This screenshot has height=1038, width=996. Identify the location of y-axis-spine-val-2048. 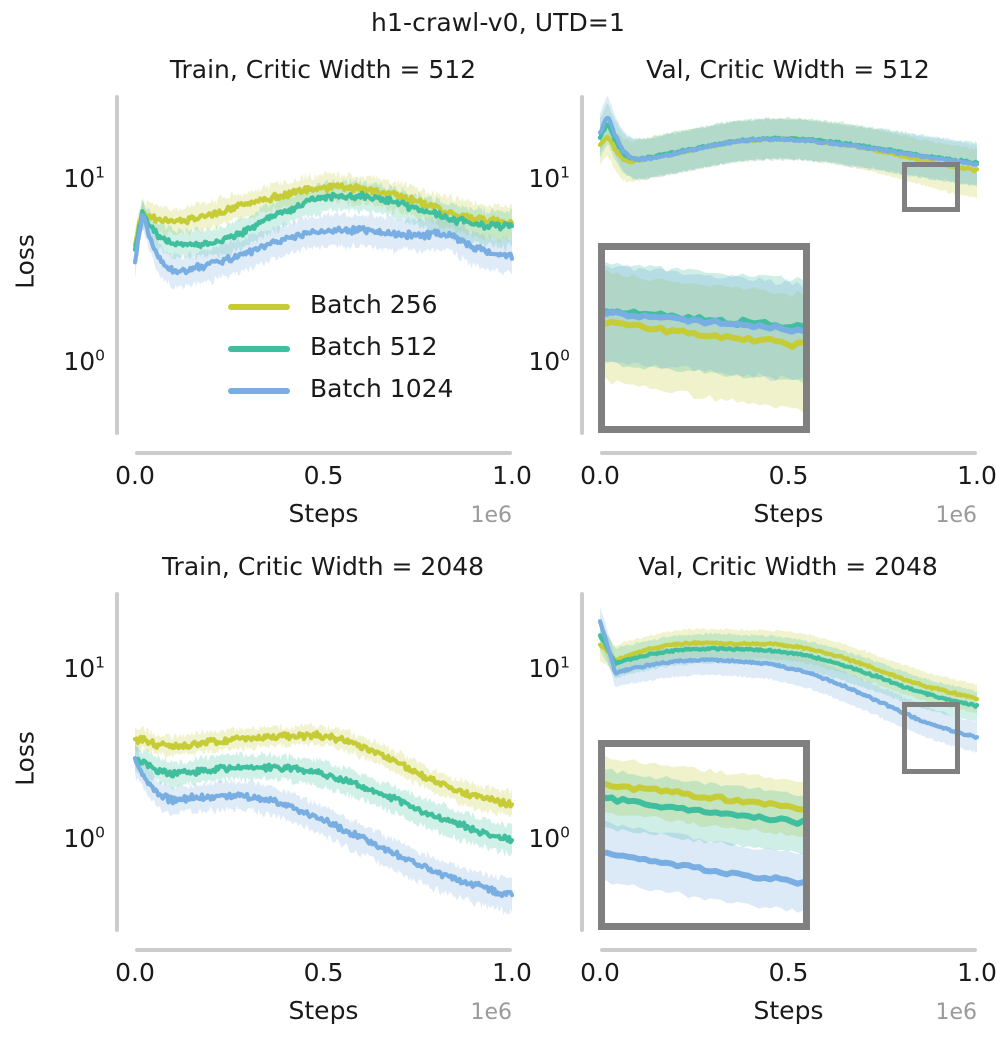
(582, 762).